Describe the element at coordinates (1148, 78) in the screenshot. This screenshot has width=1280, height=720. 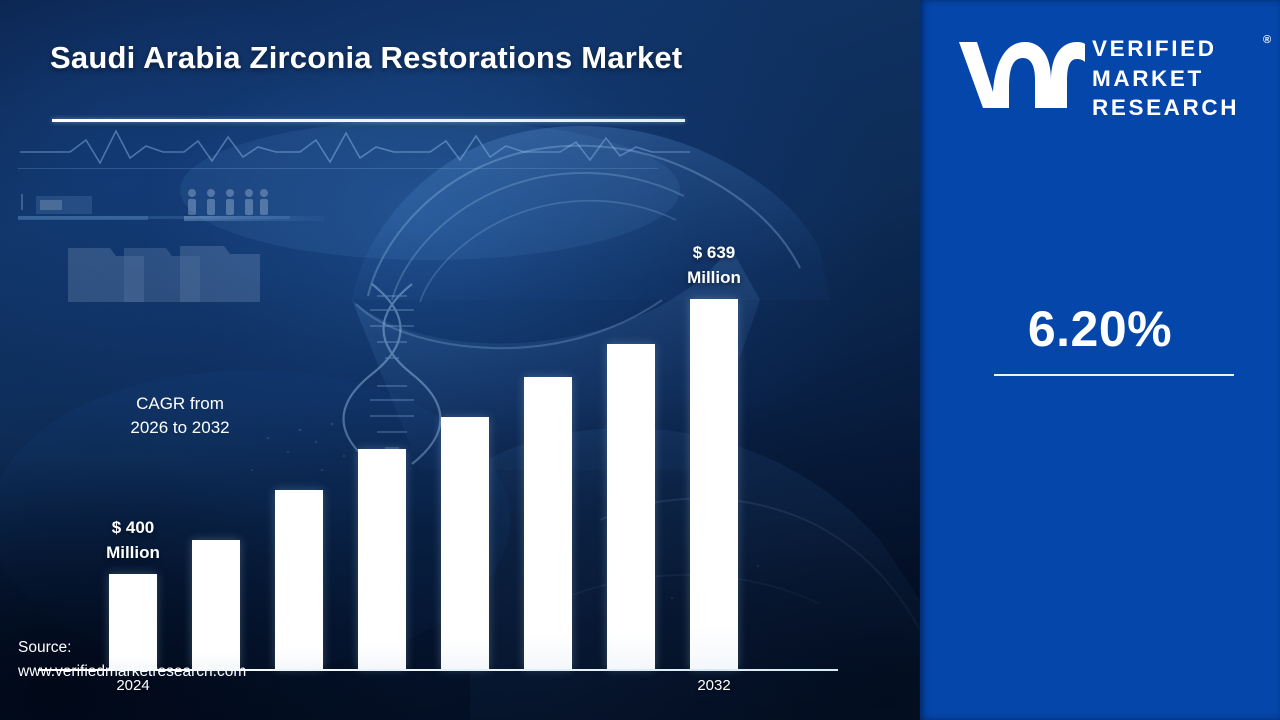
I see `wordmark-line-2: MARKET` at that location.